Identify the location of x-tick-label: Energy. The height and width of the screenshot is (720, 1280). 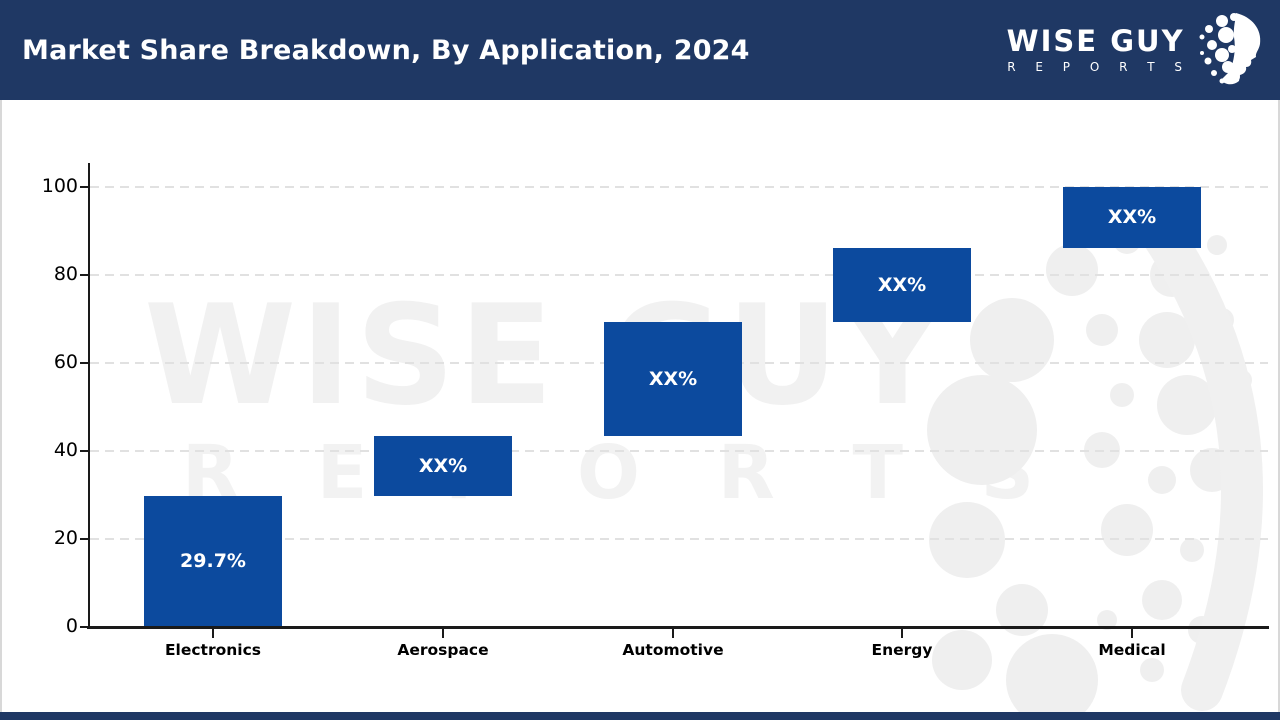
(902, 650).